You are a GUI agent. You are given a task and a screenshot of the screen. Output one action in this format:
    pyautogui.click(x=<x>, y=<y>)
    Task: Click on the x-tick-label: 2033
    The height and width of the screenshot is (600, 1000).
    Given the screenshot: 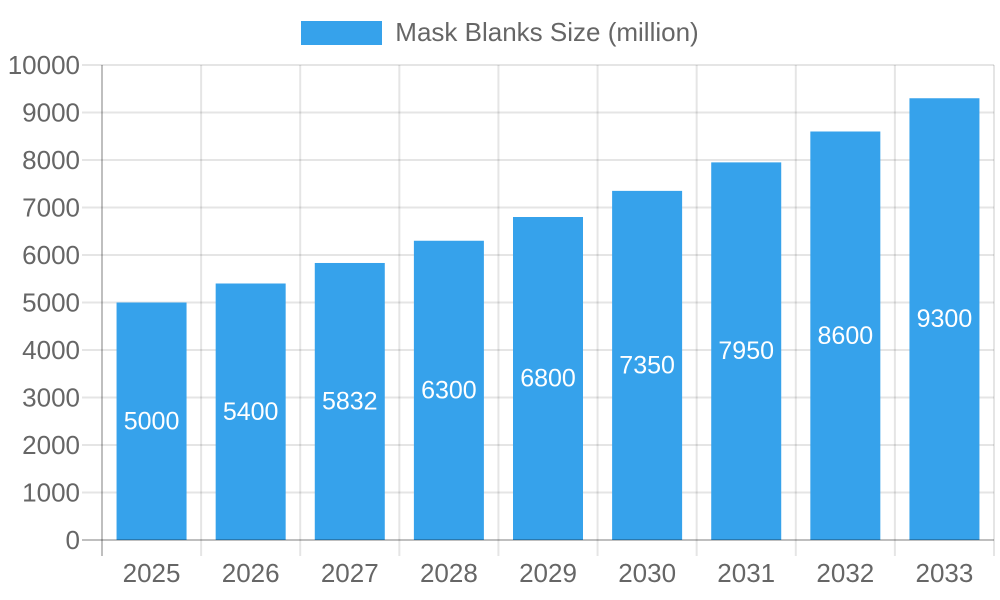 What is the action you would take?
    pyautogui.click(x=945, y=573)
    